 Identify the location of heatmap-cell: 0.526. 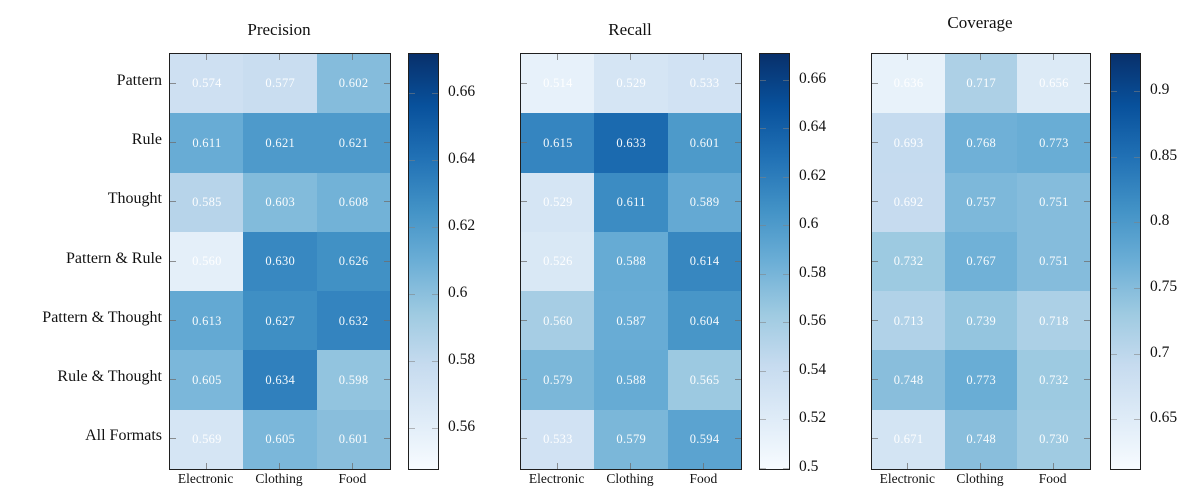
(558, 261).